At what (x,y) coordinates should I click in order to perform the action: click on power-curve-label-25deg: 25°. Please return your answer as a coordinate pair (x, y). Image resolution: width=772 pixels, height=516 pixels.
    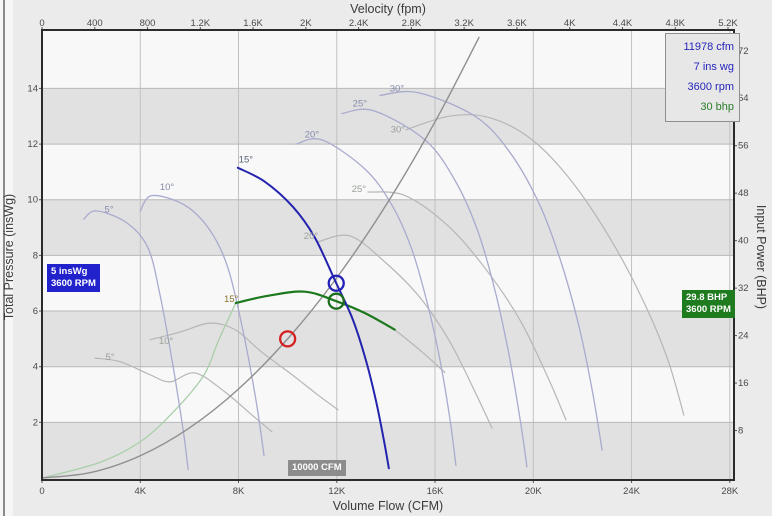
    Looking at the image, I should click on (359, 189).